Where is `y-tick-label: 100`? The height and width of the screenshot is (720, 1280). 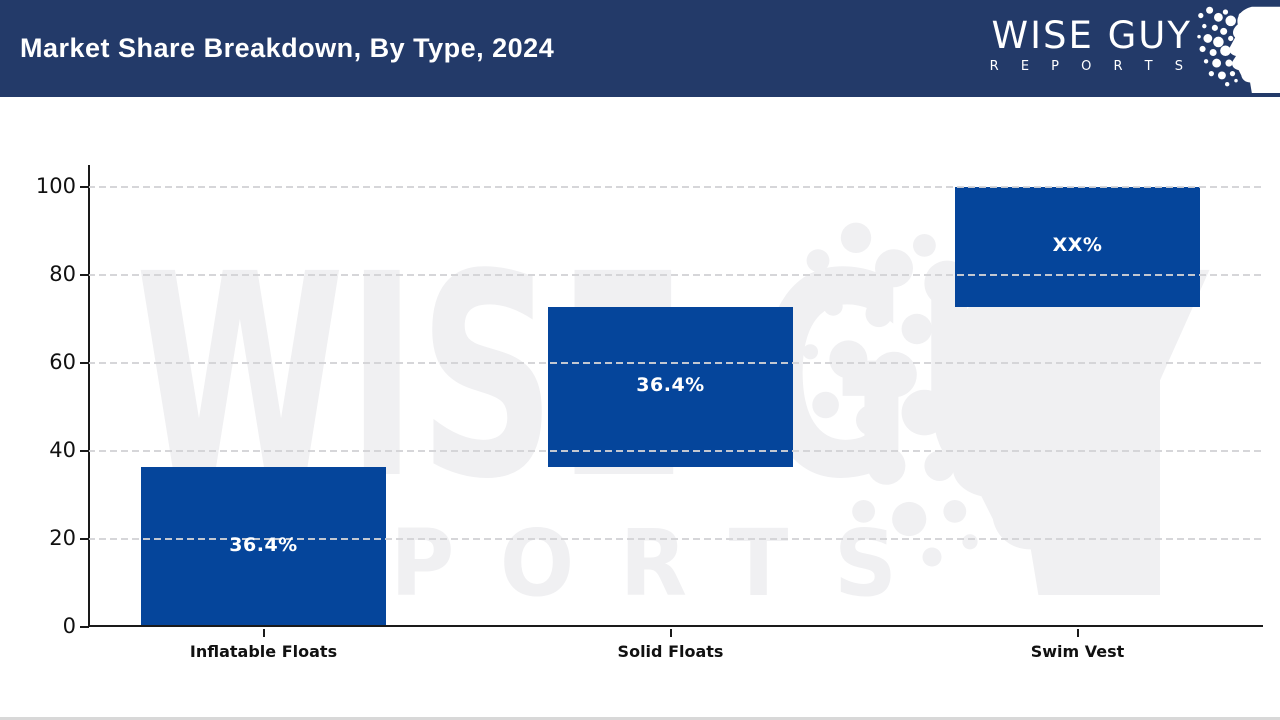
y-tick-label: 100 is located at coordinates (55, 186).